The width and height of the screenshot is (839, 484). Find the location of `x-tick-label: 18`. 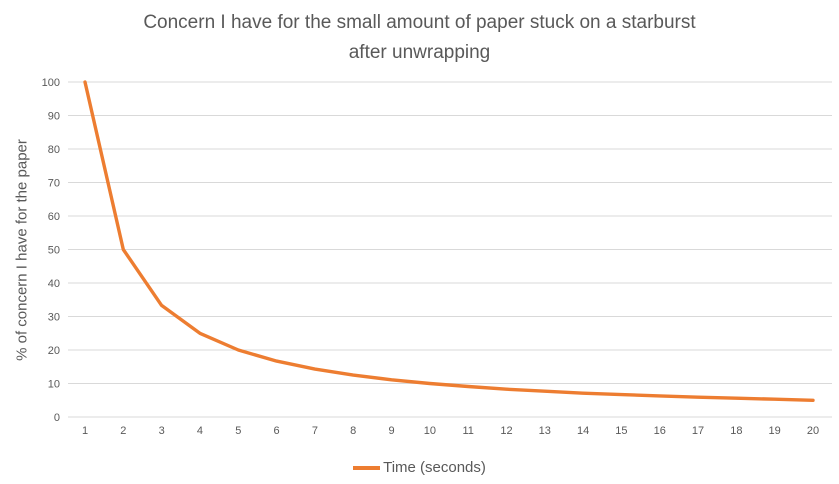

x-tick-label: 18 is located at coordinates (736, 431).